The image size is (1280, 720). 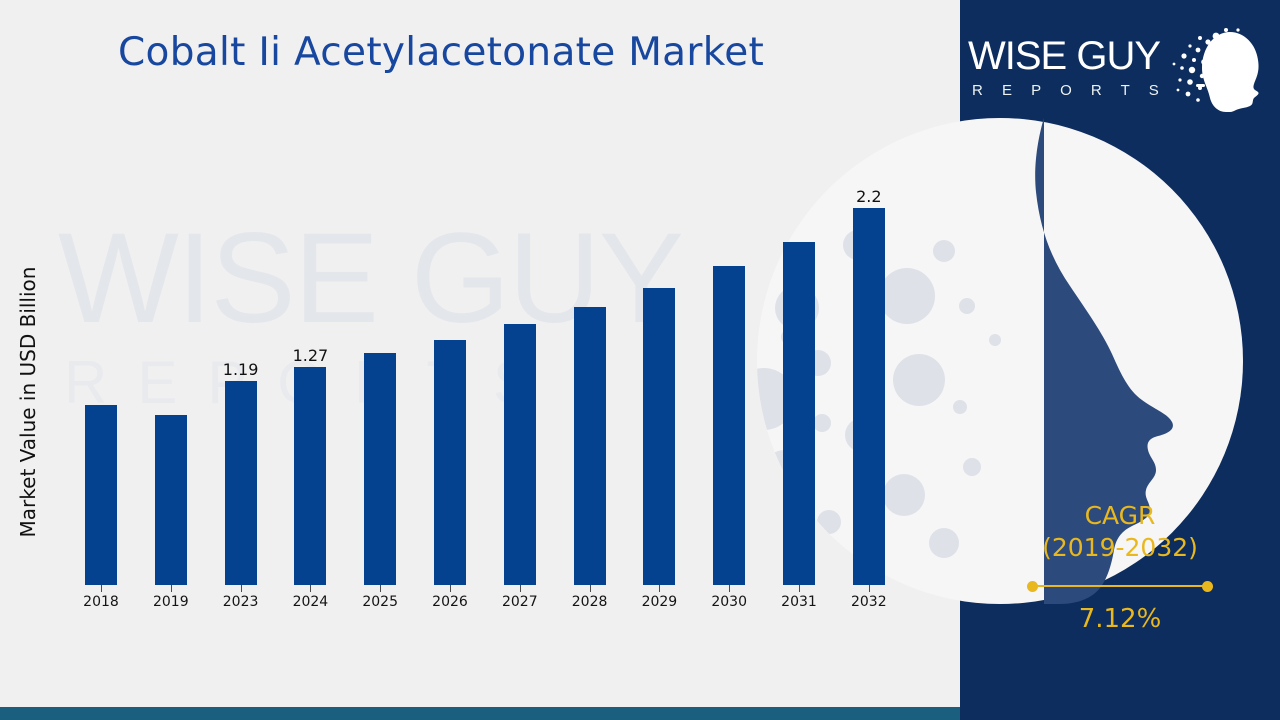 What do you see at coordinates (799, 602) in the screenshot?
I see `x-tick-label-2031: 2031` at bounding box center [799, 602].